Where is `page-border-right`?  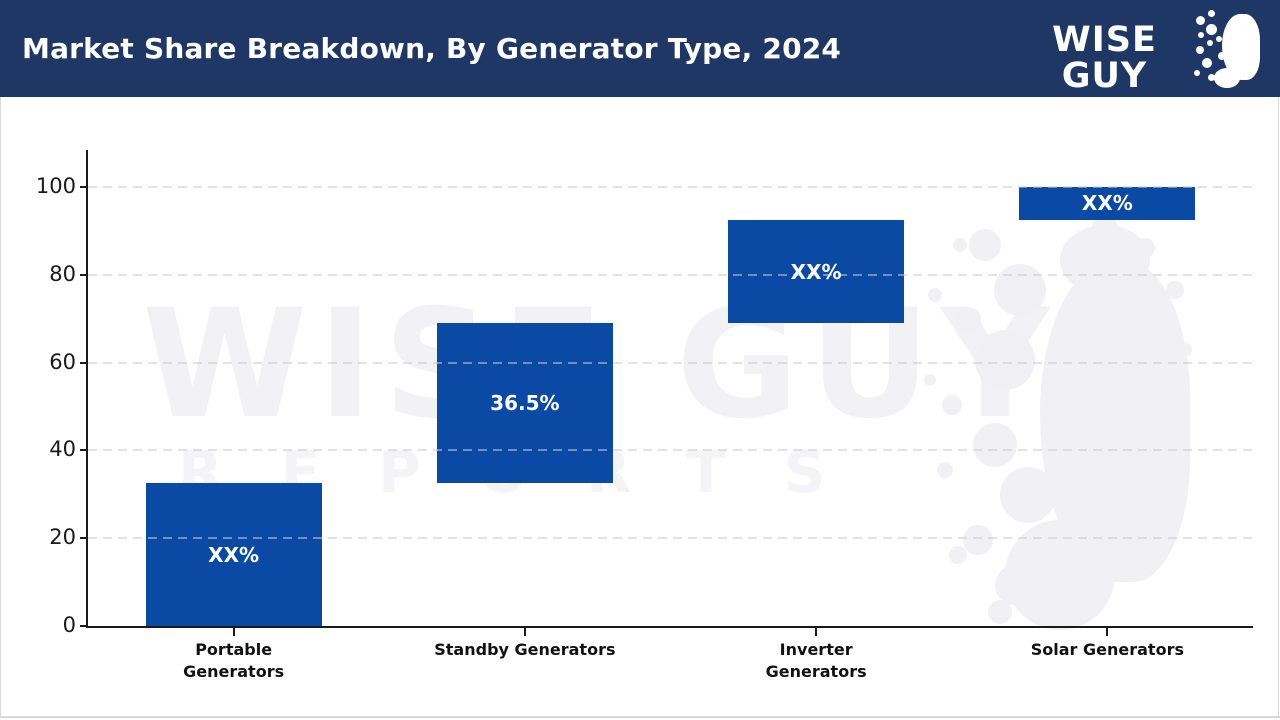
page-border-right is located at coordinates (1278, 407).